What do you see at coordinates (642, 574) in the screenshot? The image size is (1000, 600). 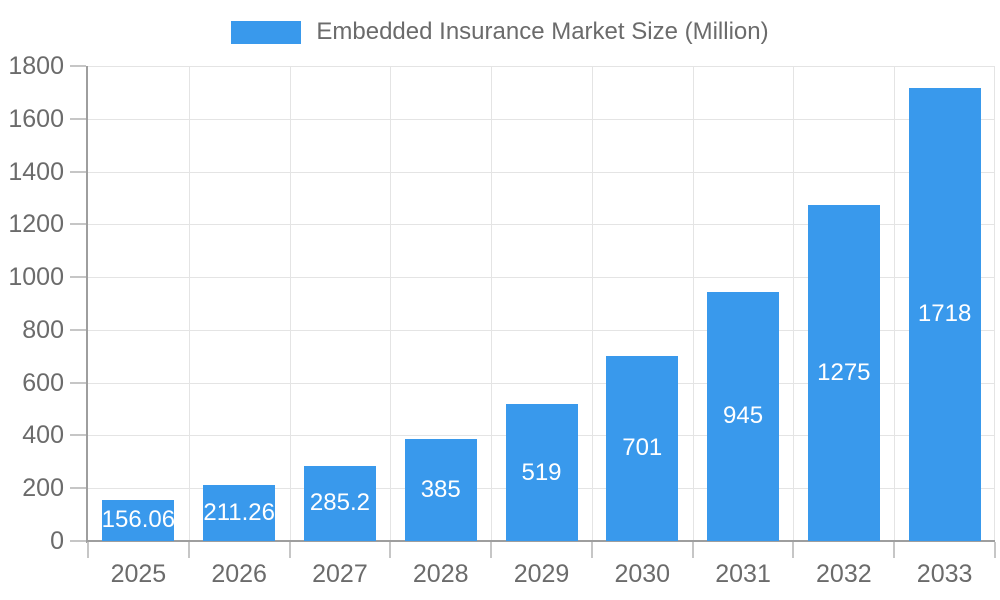 I see `x-tick-label: 2030` at bounding box center [642, 574].